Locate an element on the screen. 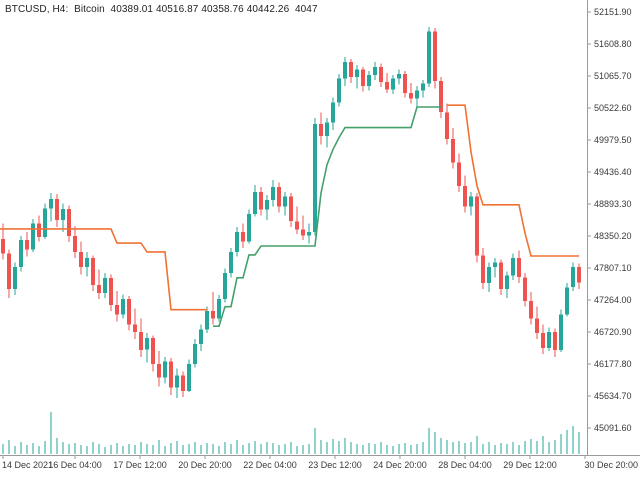 Image resolution: width=640 pixels, height=480 pixels. price-label: 45091.60 is located at coordinates (613, 428).